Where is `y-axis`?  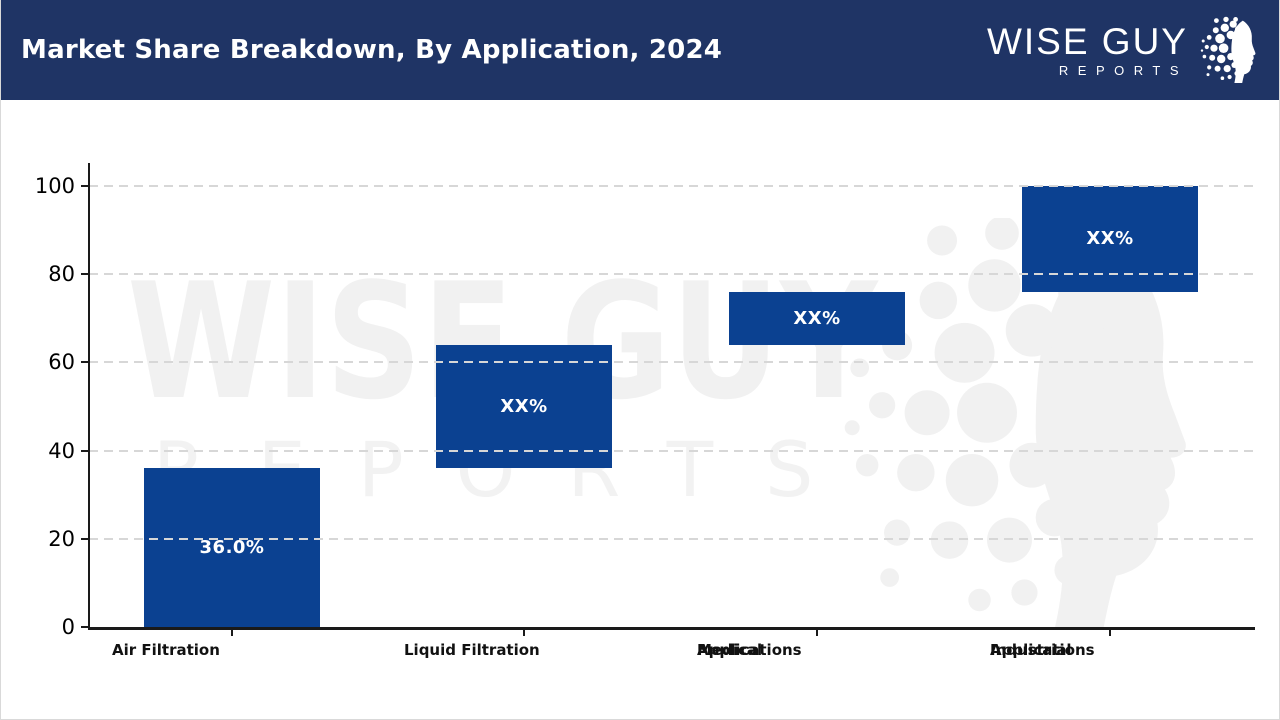
y-axis is located at coordinates (89, 396).